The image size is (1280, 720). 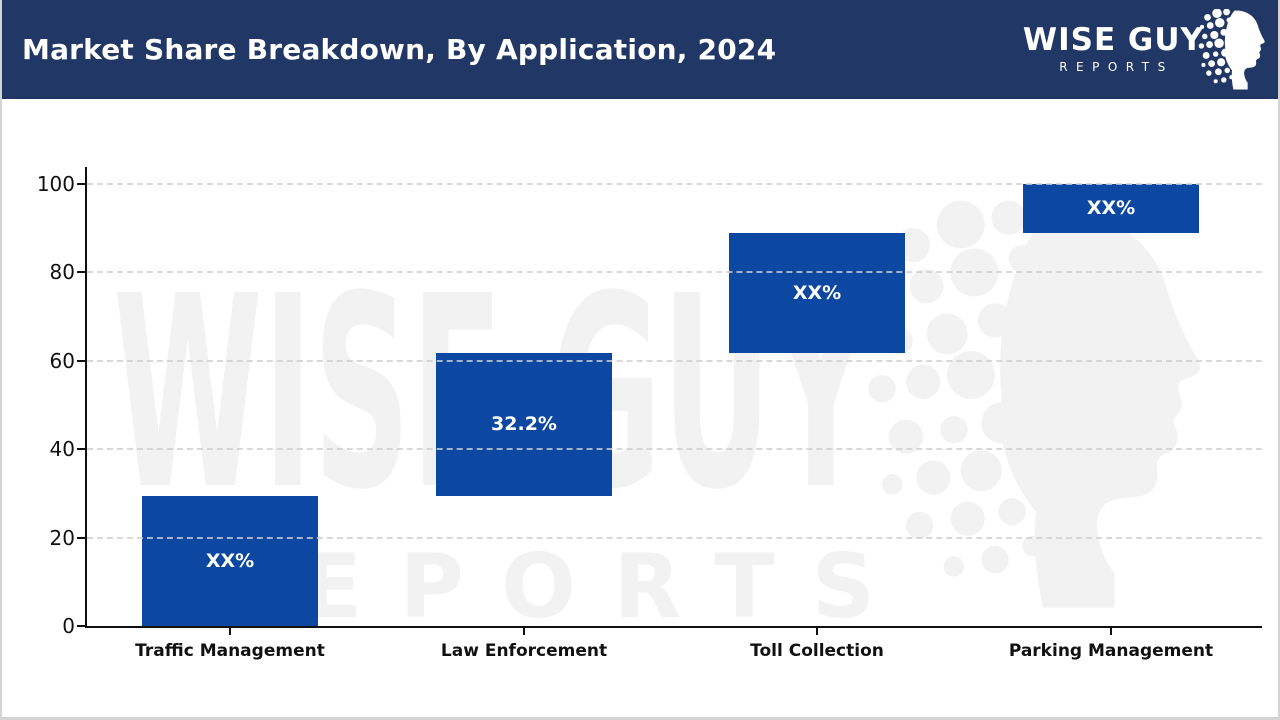 I want to click on logo-subtitle: REPORTS, so click(x=1116, y=67).